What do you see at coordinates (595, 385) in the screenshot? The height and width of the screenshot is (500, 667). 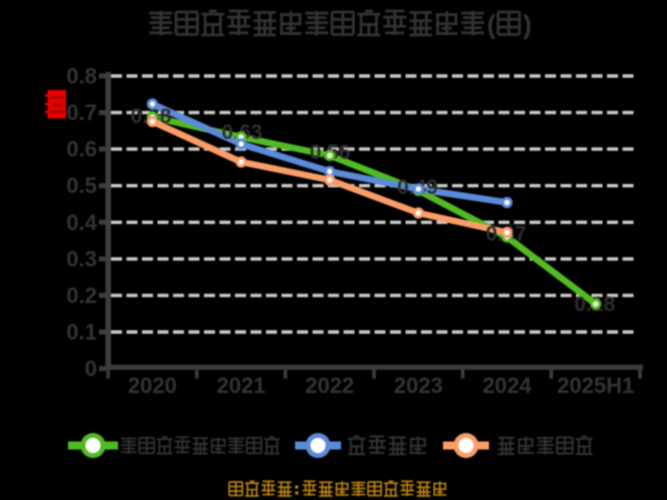 I see `svg-text: 2025H1` at bounding box center [595, 385].